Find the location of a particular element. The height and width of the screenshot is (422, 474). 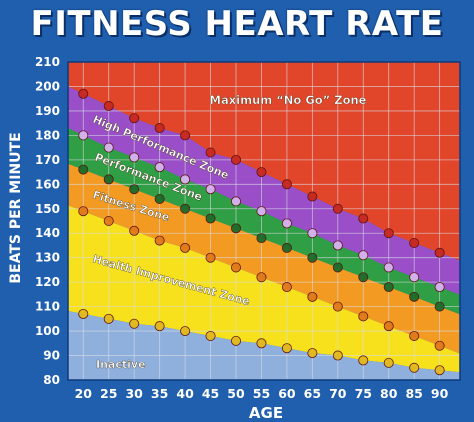

y-tick-label-7: 150 is located at coordinates (47, 209).